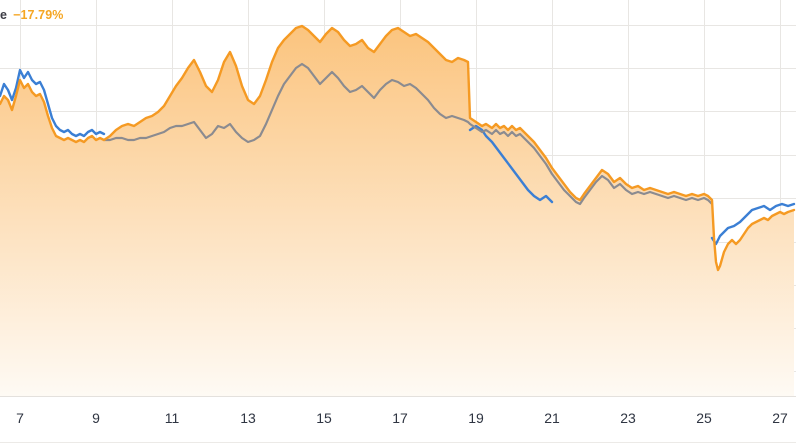  I want to click on x-tick-label: 27, so click(780, 418).